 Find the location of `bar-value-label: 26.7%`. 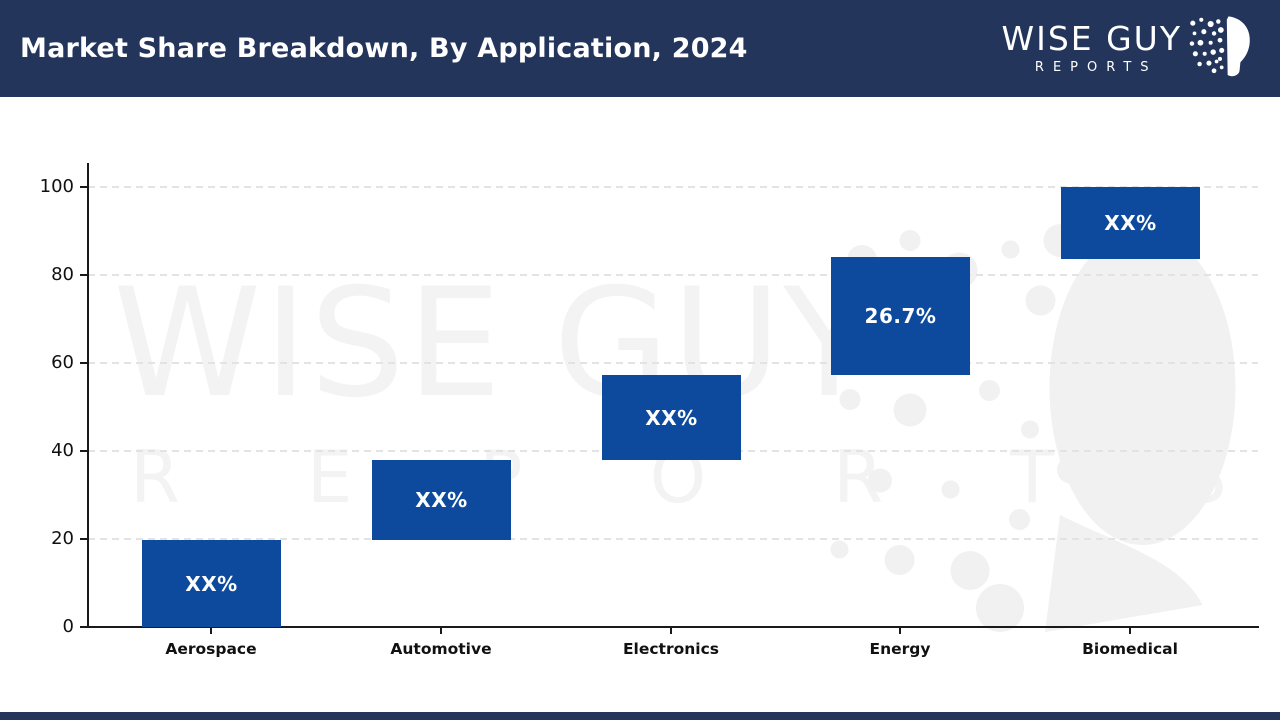

bar-value-label: 26.7% is located at coordinates (900, 316).